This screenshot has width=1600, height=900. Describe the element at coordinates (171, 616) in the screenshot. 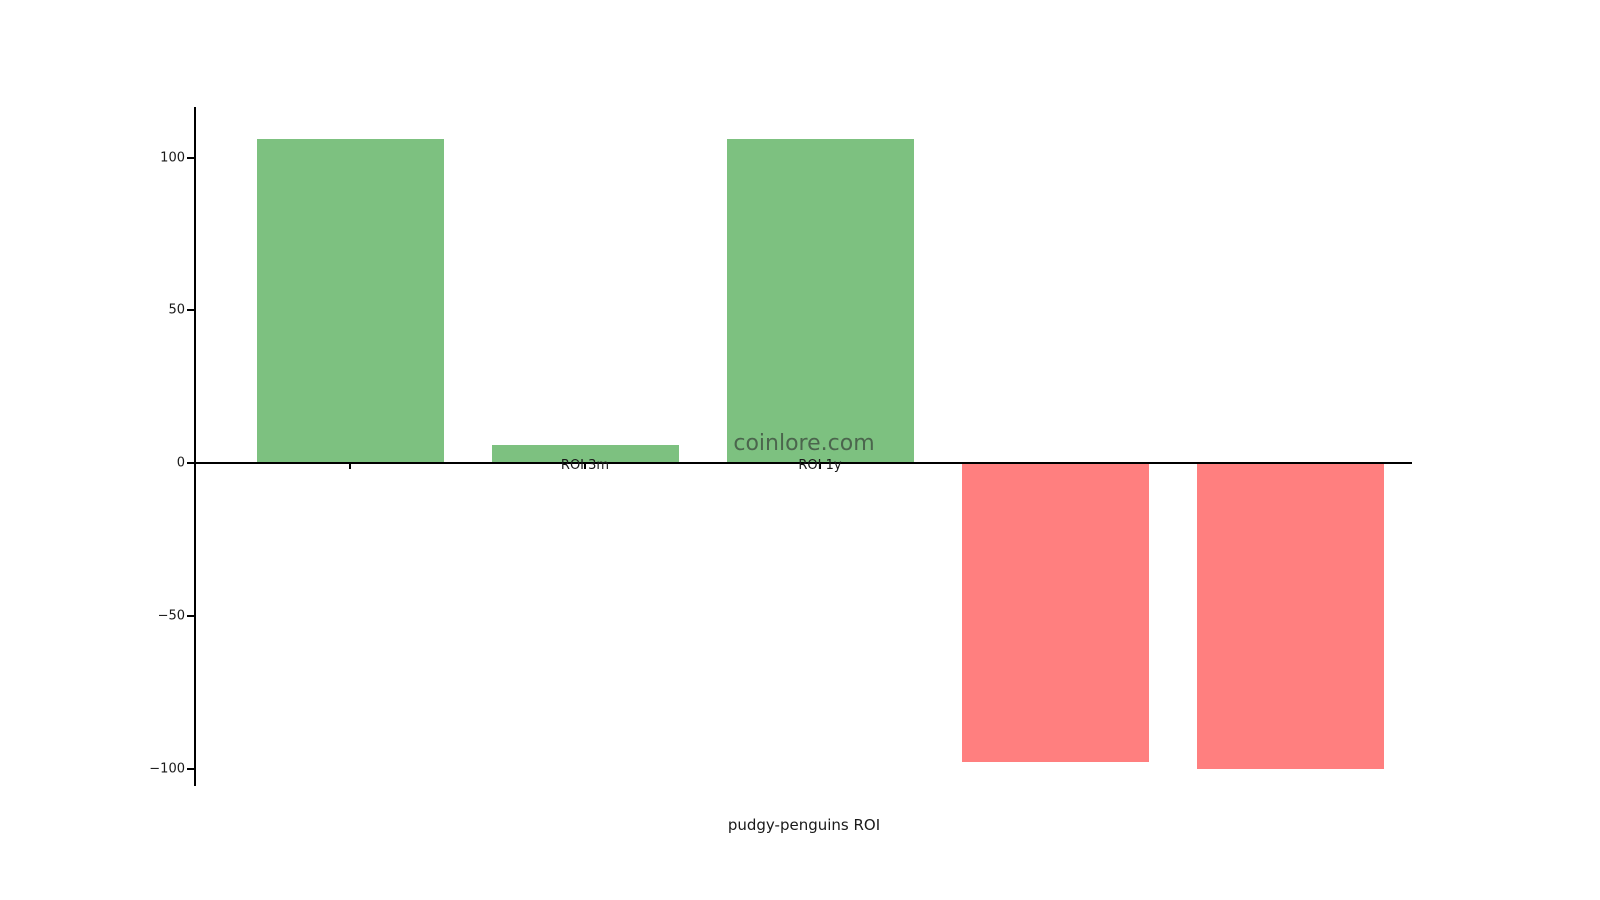

I see `y-tick-label: −50` at that location.